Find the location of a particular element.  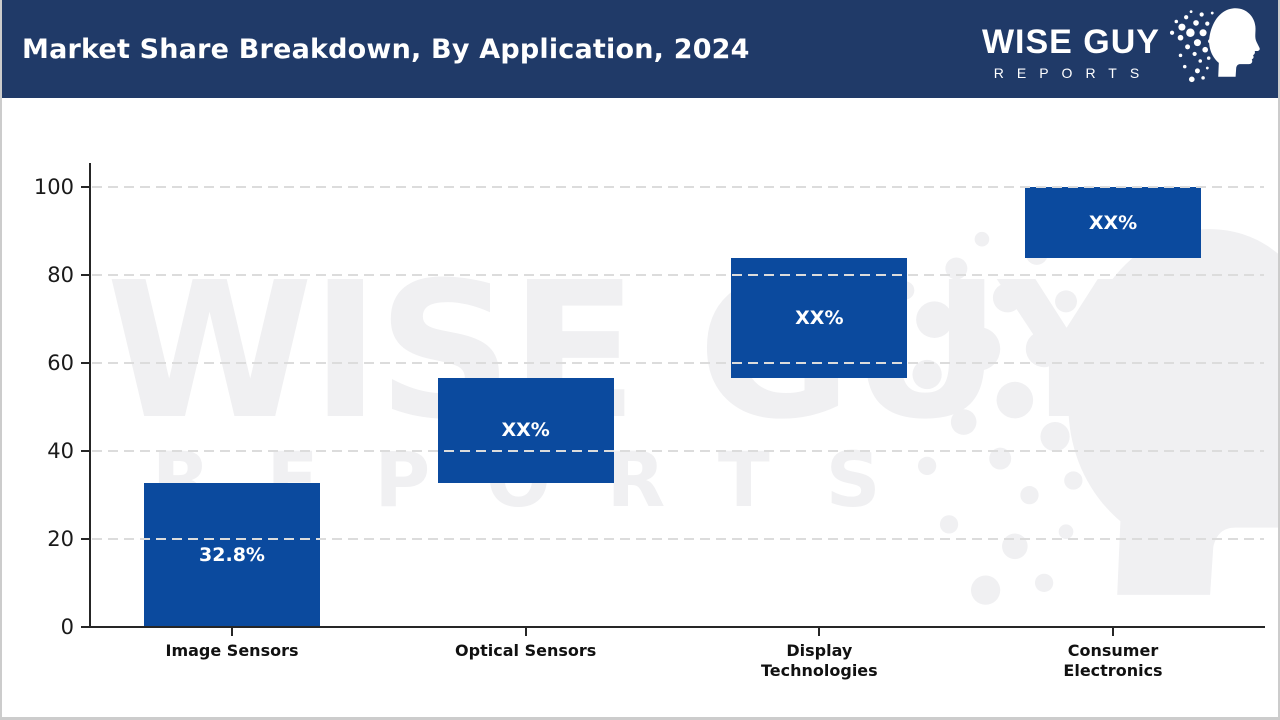

x-category-label: Optical Sensors is located at coordinates (526, 651).